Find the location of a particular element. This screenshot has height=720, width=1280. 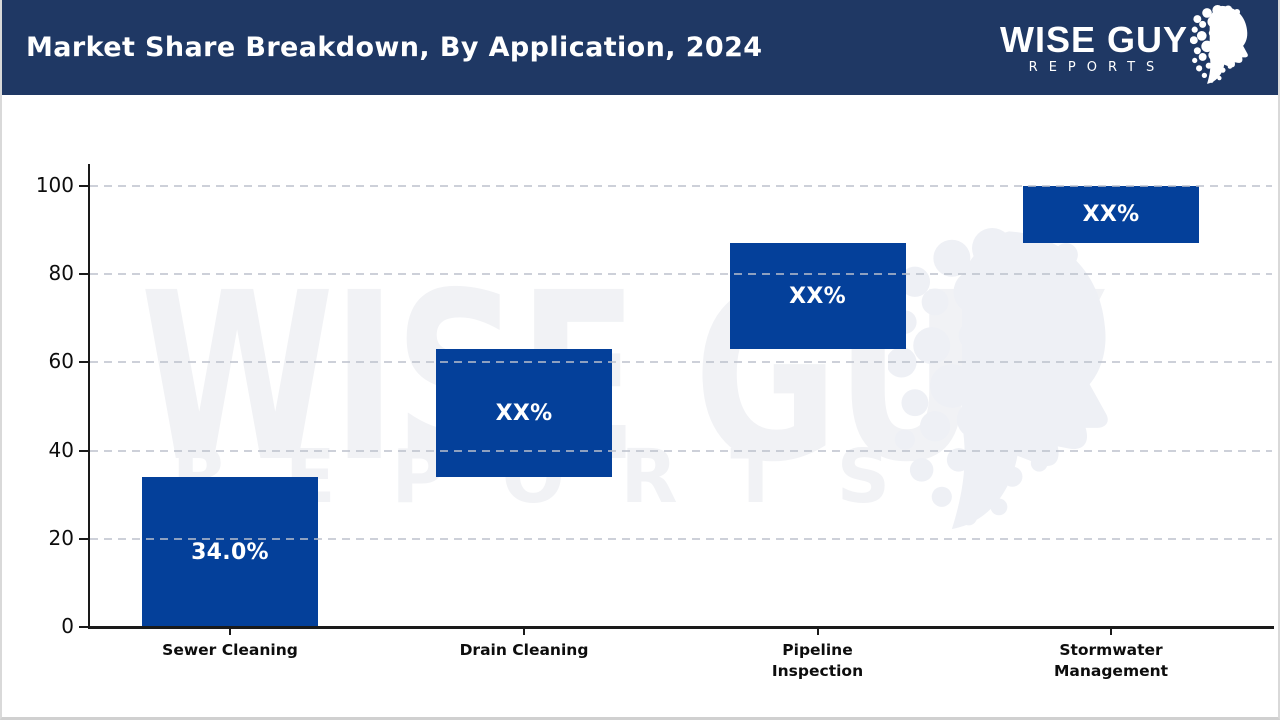

wiseguy-logo: WISE GUY REPORTS is located at coordinates (1127, 48).